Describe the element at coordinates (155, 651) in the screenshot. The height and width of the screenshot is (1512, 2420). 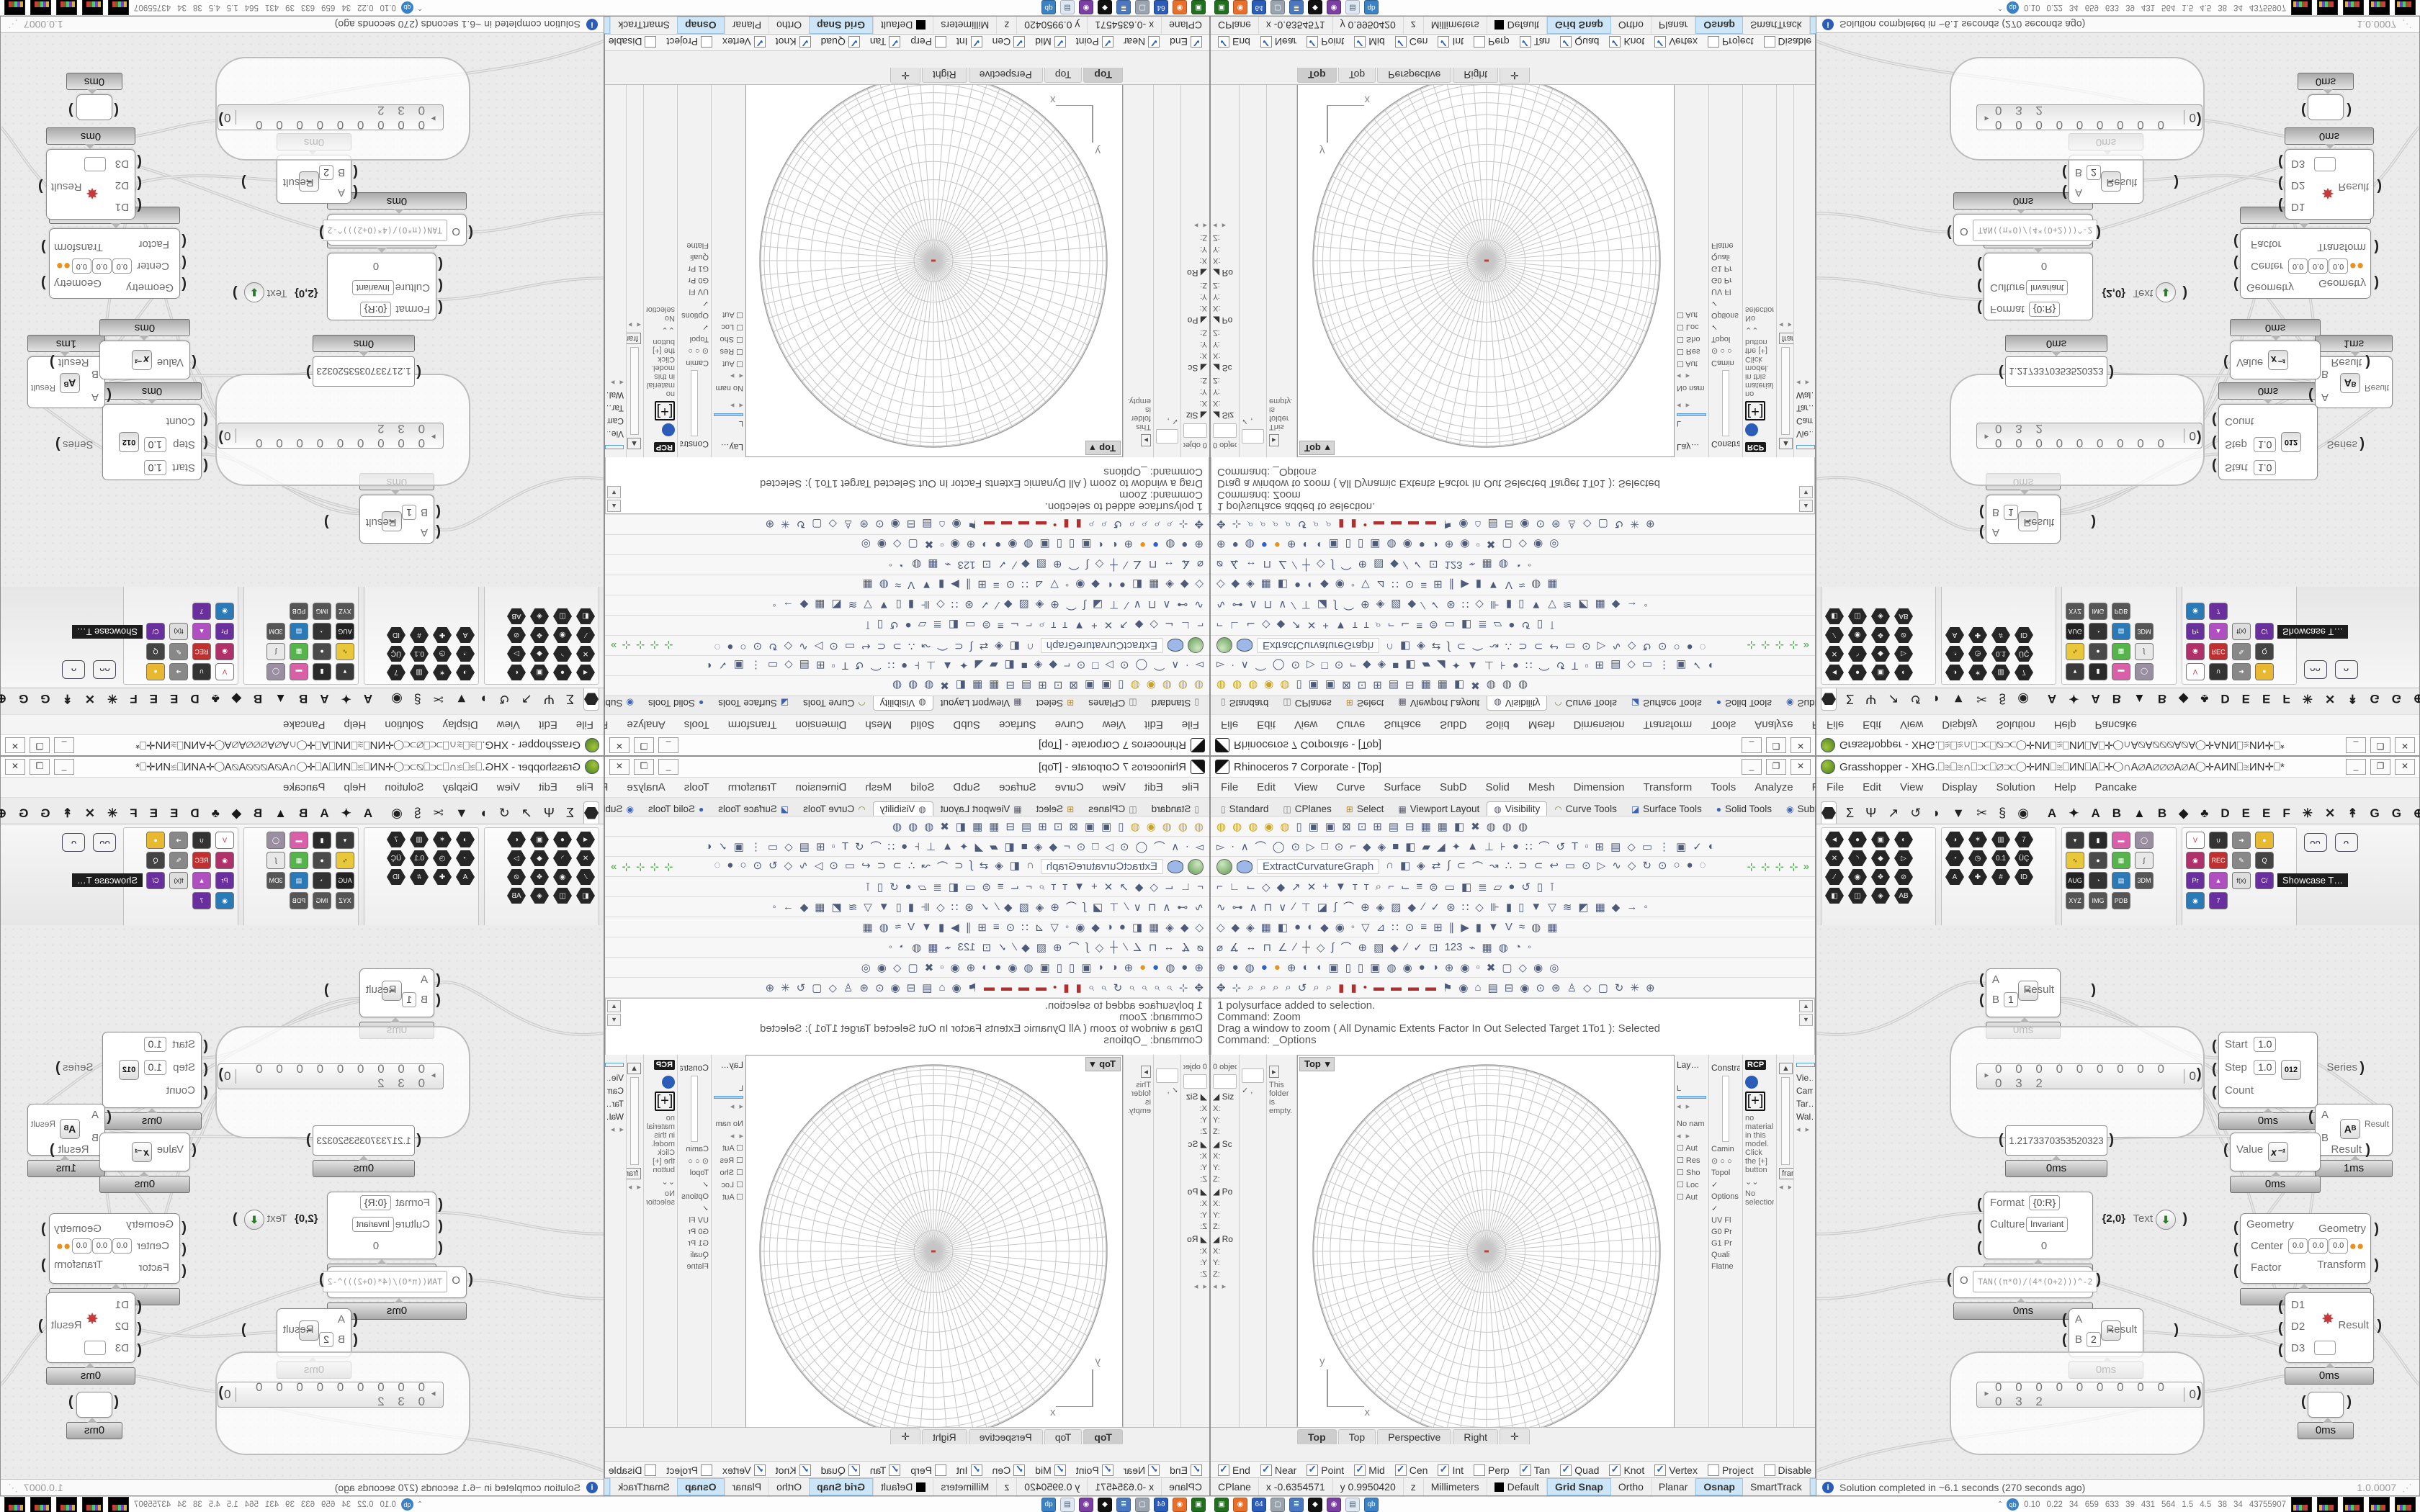
I see `component-icon: Q` at that location.